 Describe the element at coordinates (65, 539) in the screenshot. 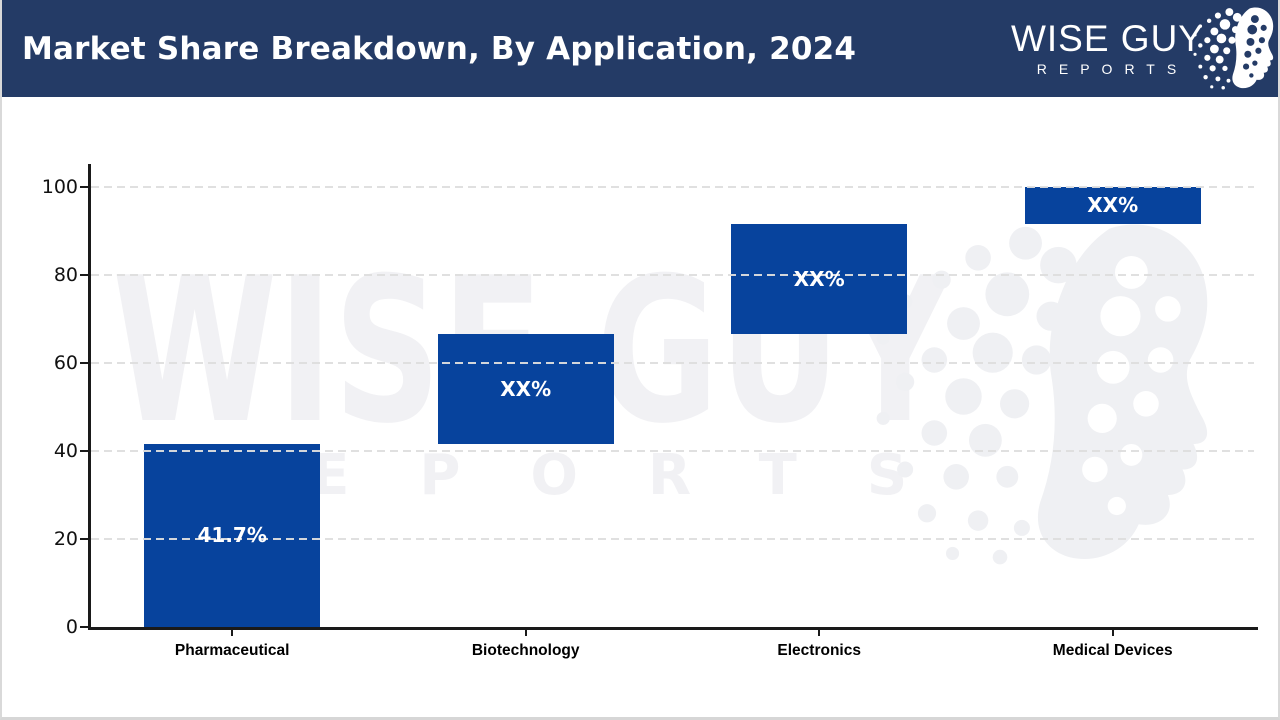

I see `y-tick-label-20: 20` at that location.